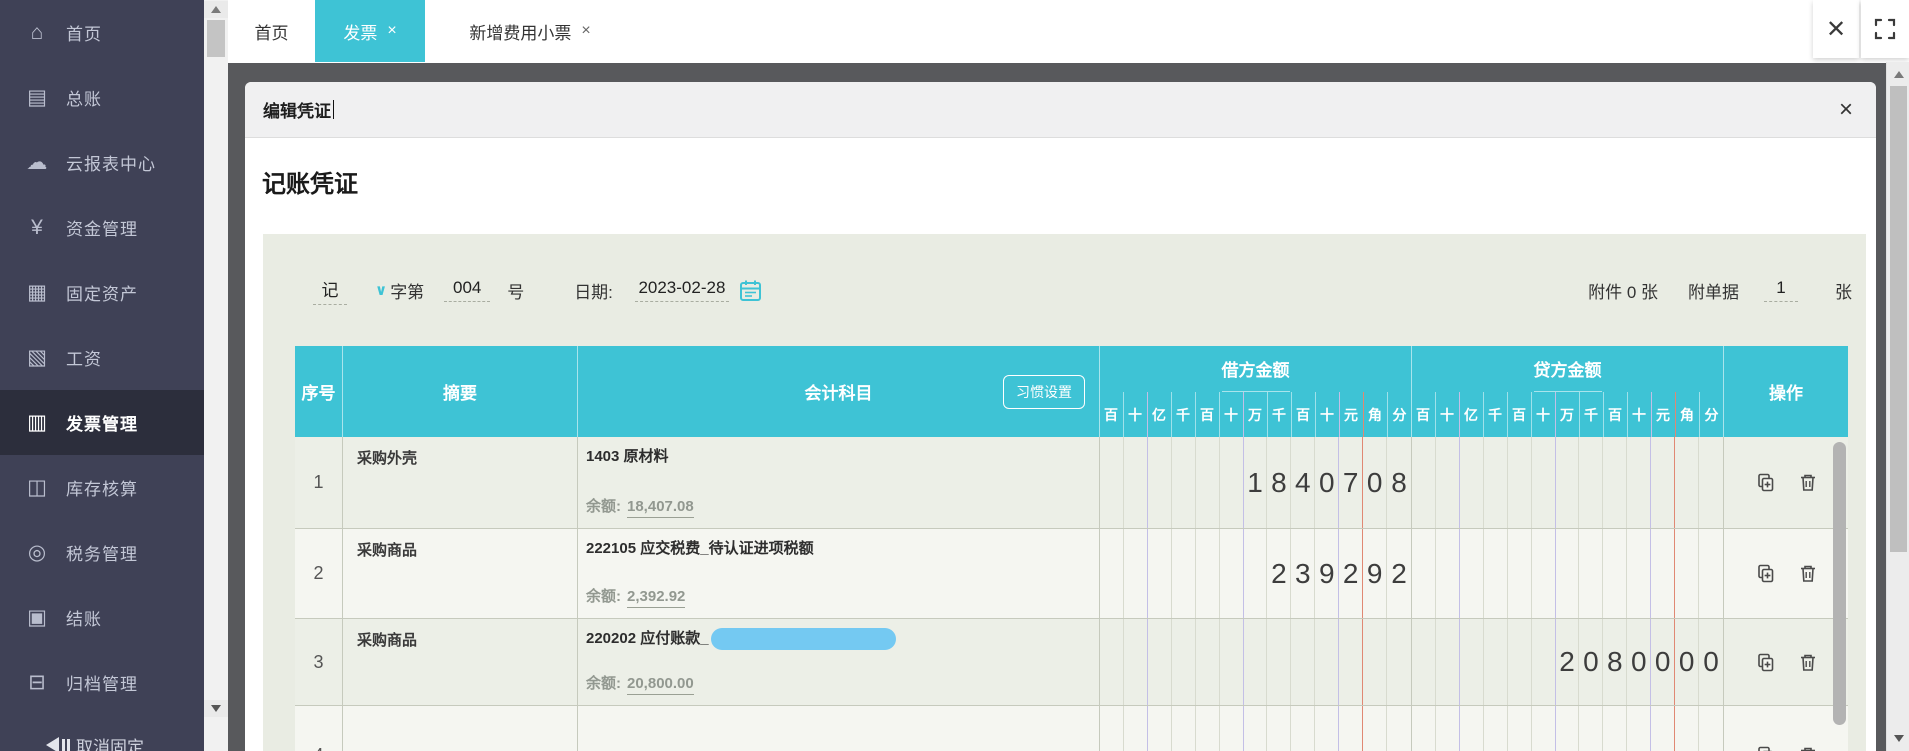 This screenshot has height=751, width=1909. I want to click on sidebar-item-payroll: ▧ 工资, so click(102, 357).